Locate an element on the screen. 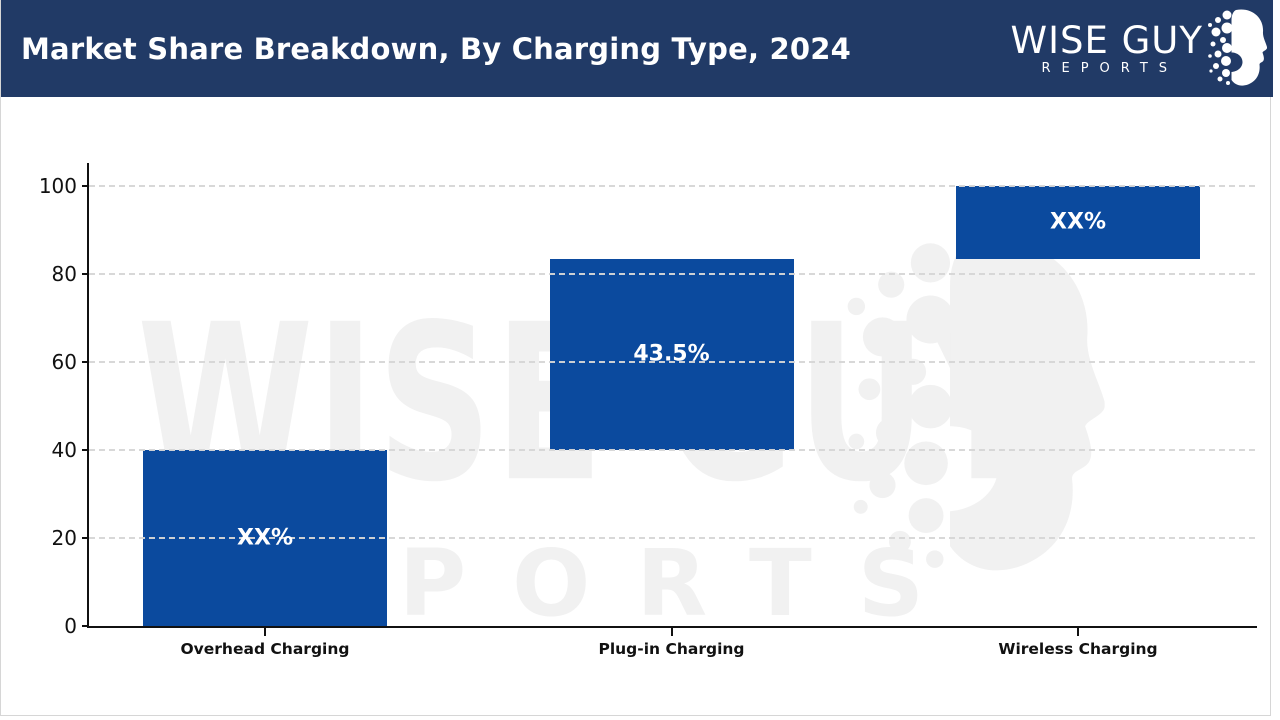 This screenshot has width=1280, height=720. logo-wordmark: WISE GUY REPORTS is located at coordinates (1107, 48).